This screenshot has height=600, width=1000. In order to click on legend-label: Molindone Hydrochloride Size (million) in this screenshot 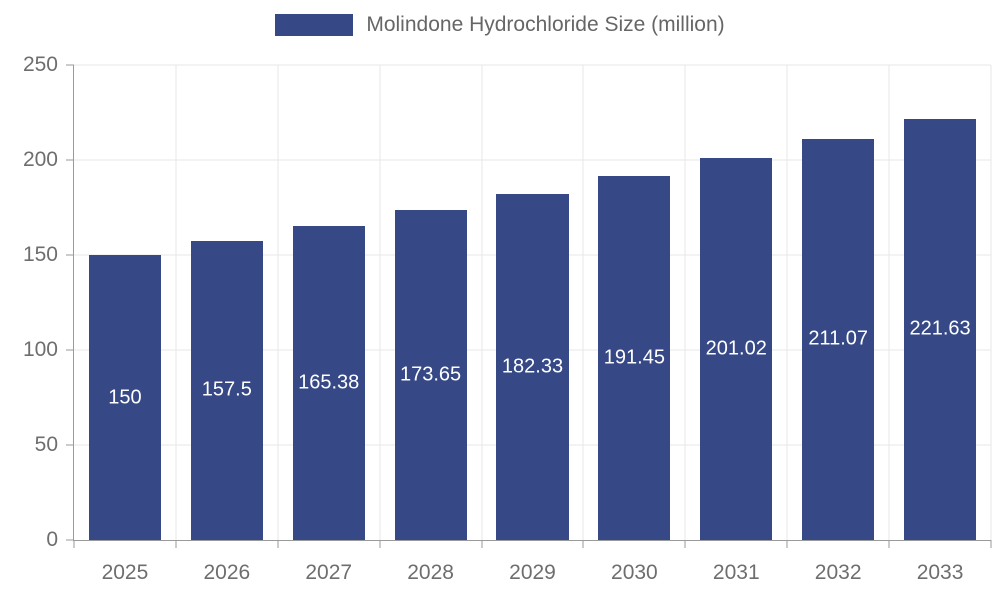, I will do `click(545, 24)`.